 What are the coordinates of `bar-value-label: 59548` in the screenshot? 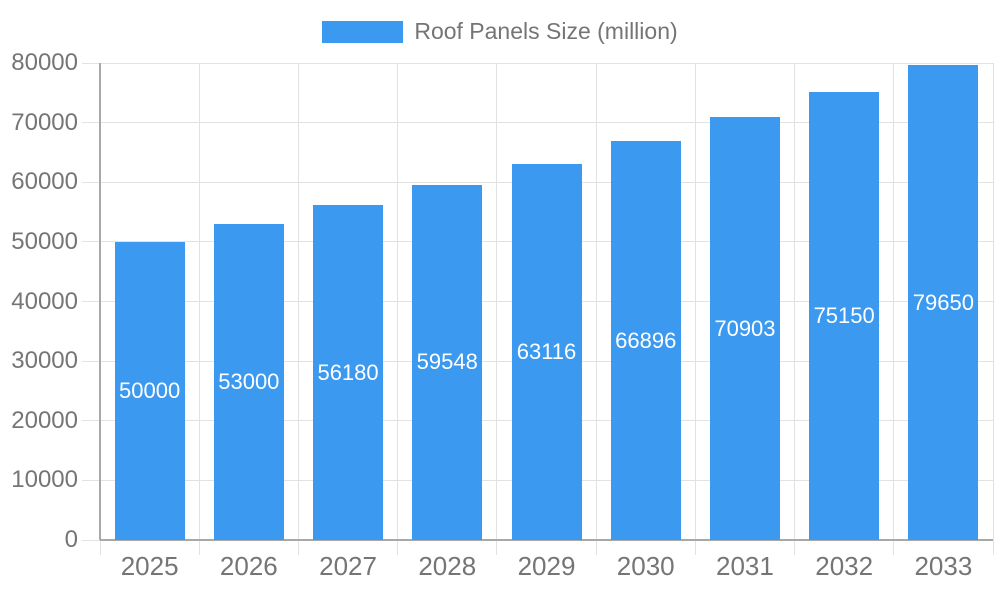 It's located at (447, 362).